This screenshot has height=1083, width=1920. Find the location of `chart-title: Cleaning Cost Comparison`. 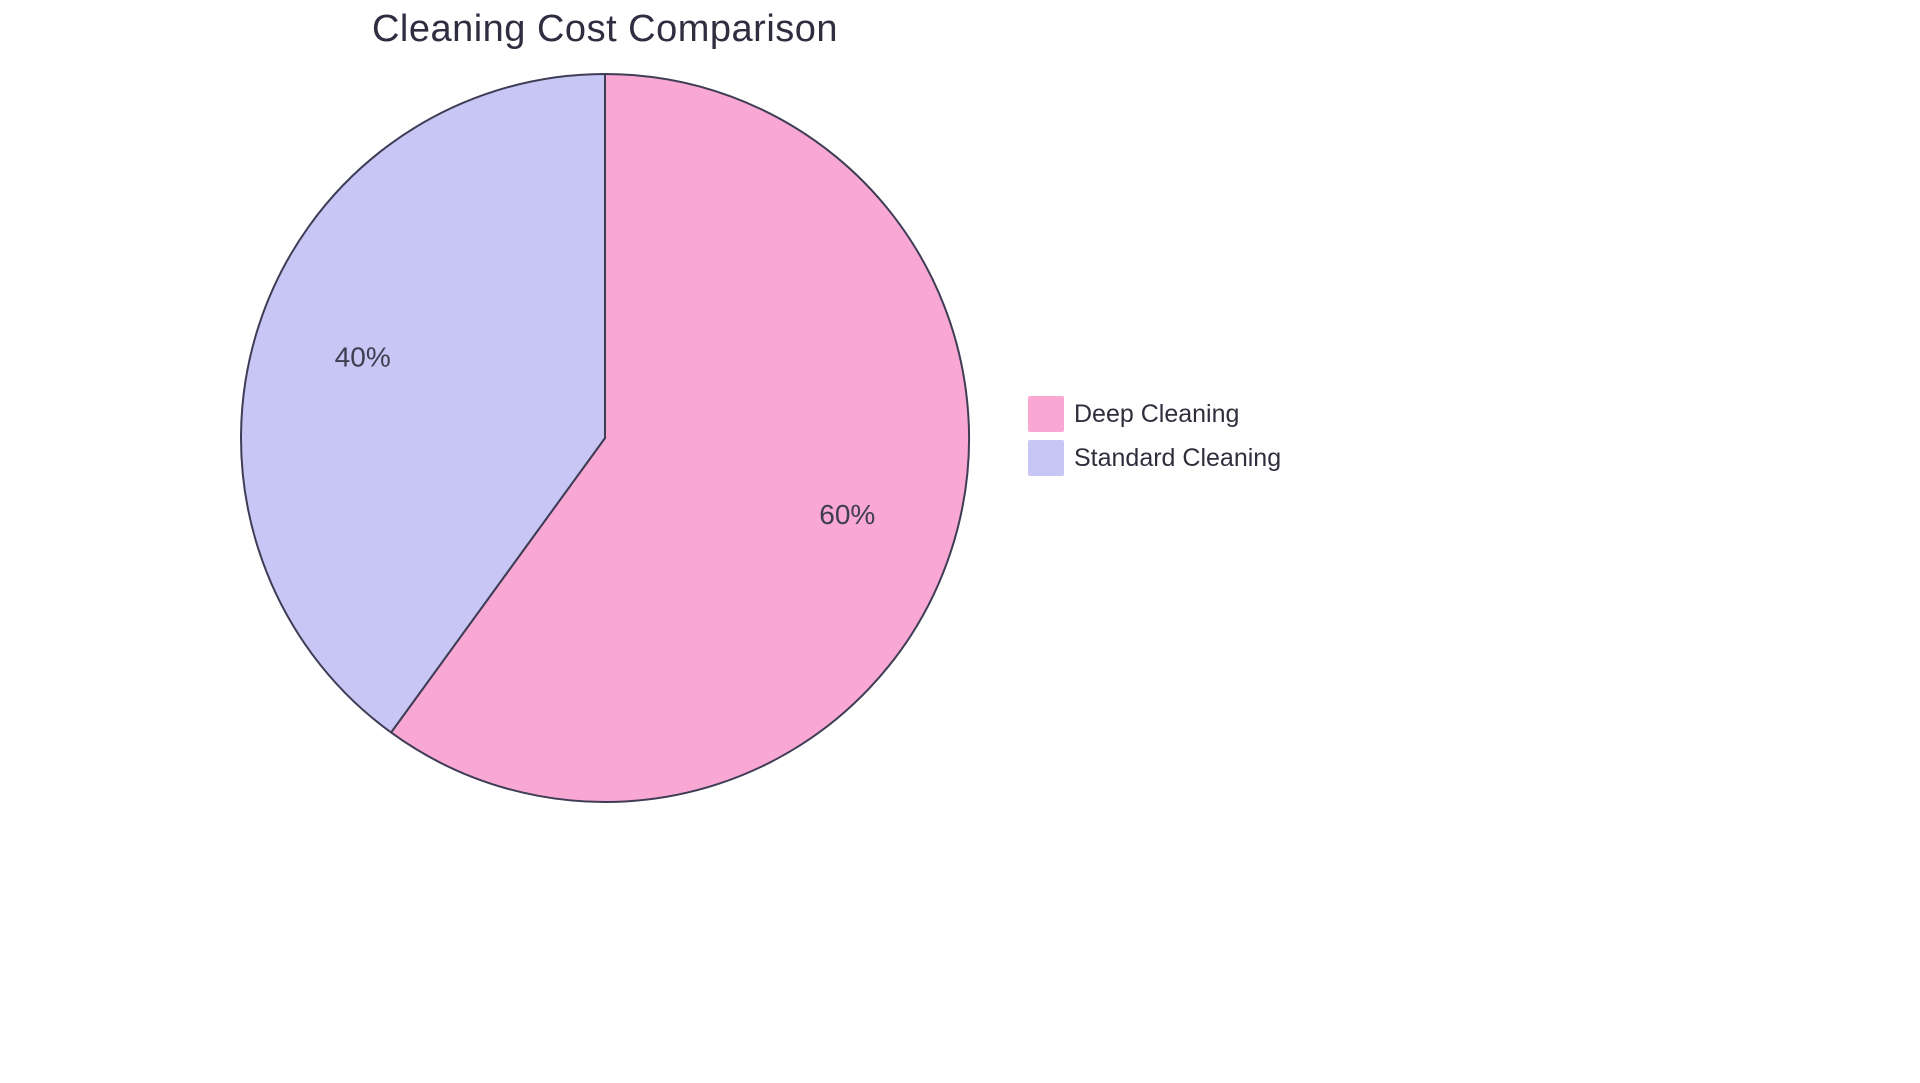

chart-title: Cleaning Cost Comparison is located at coordinates (605, 29).